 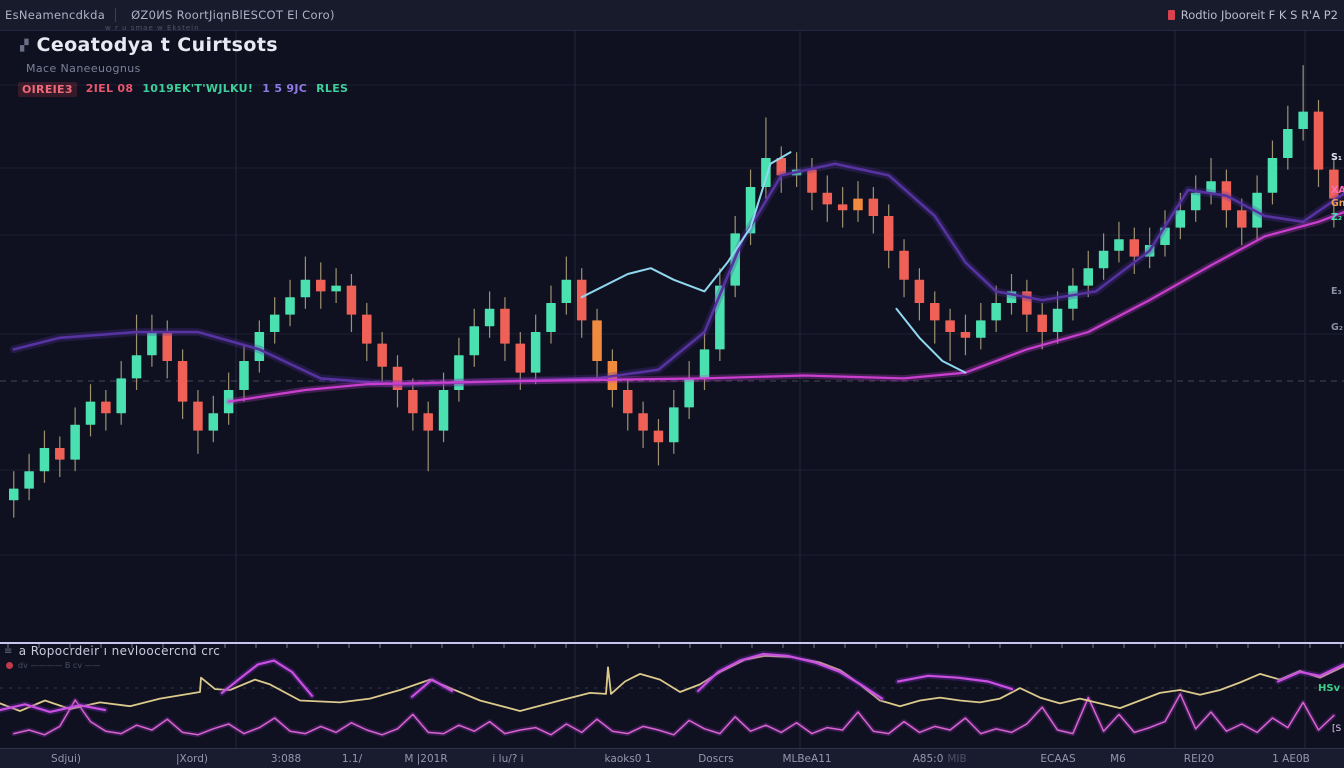 What do you see at coordinates (59, 665) in the screenshot?
I see `indicator-params: dv ———— B cv ——` at bounding box center [59, 665].